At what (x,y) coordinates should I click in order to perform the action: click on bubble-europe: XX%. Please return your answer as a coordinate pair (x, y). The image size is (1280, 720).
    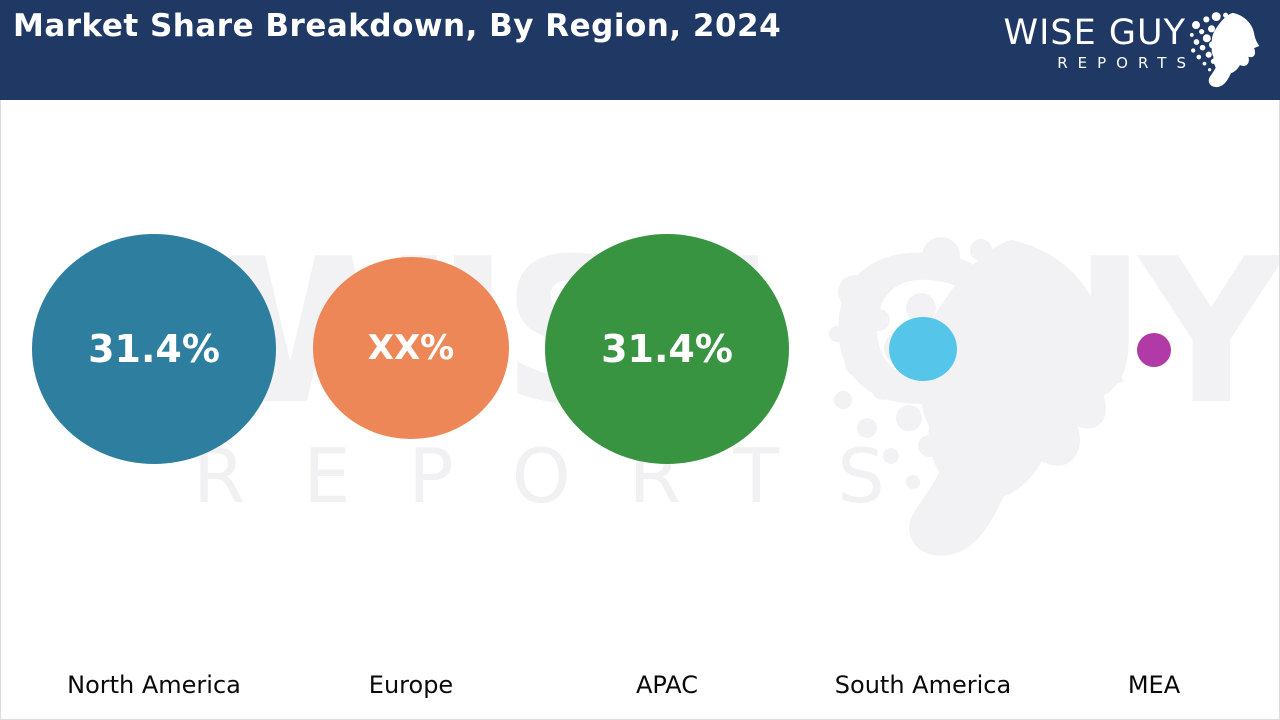
    Looking at the image, I should click on (411, 348).